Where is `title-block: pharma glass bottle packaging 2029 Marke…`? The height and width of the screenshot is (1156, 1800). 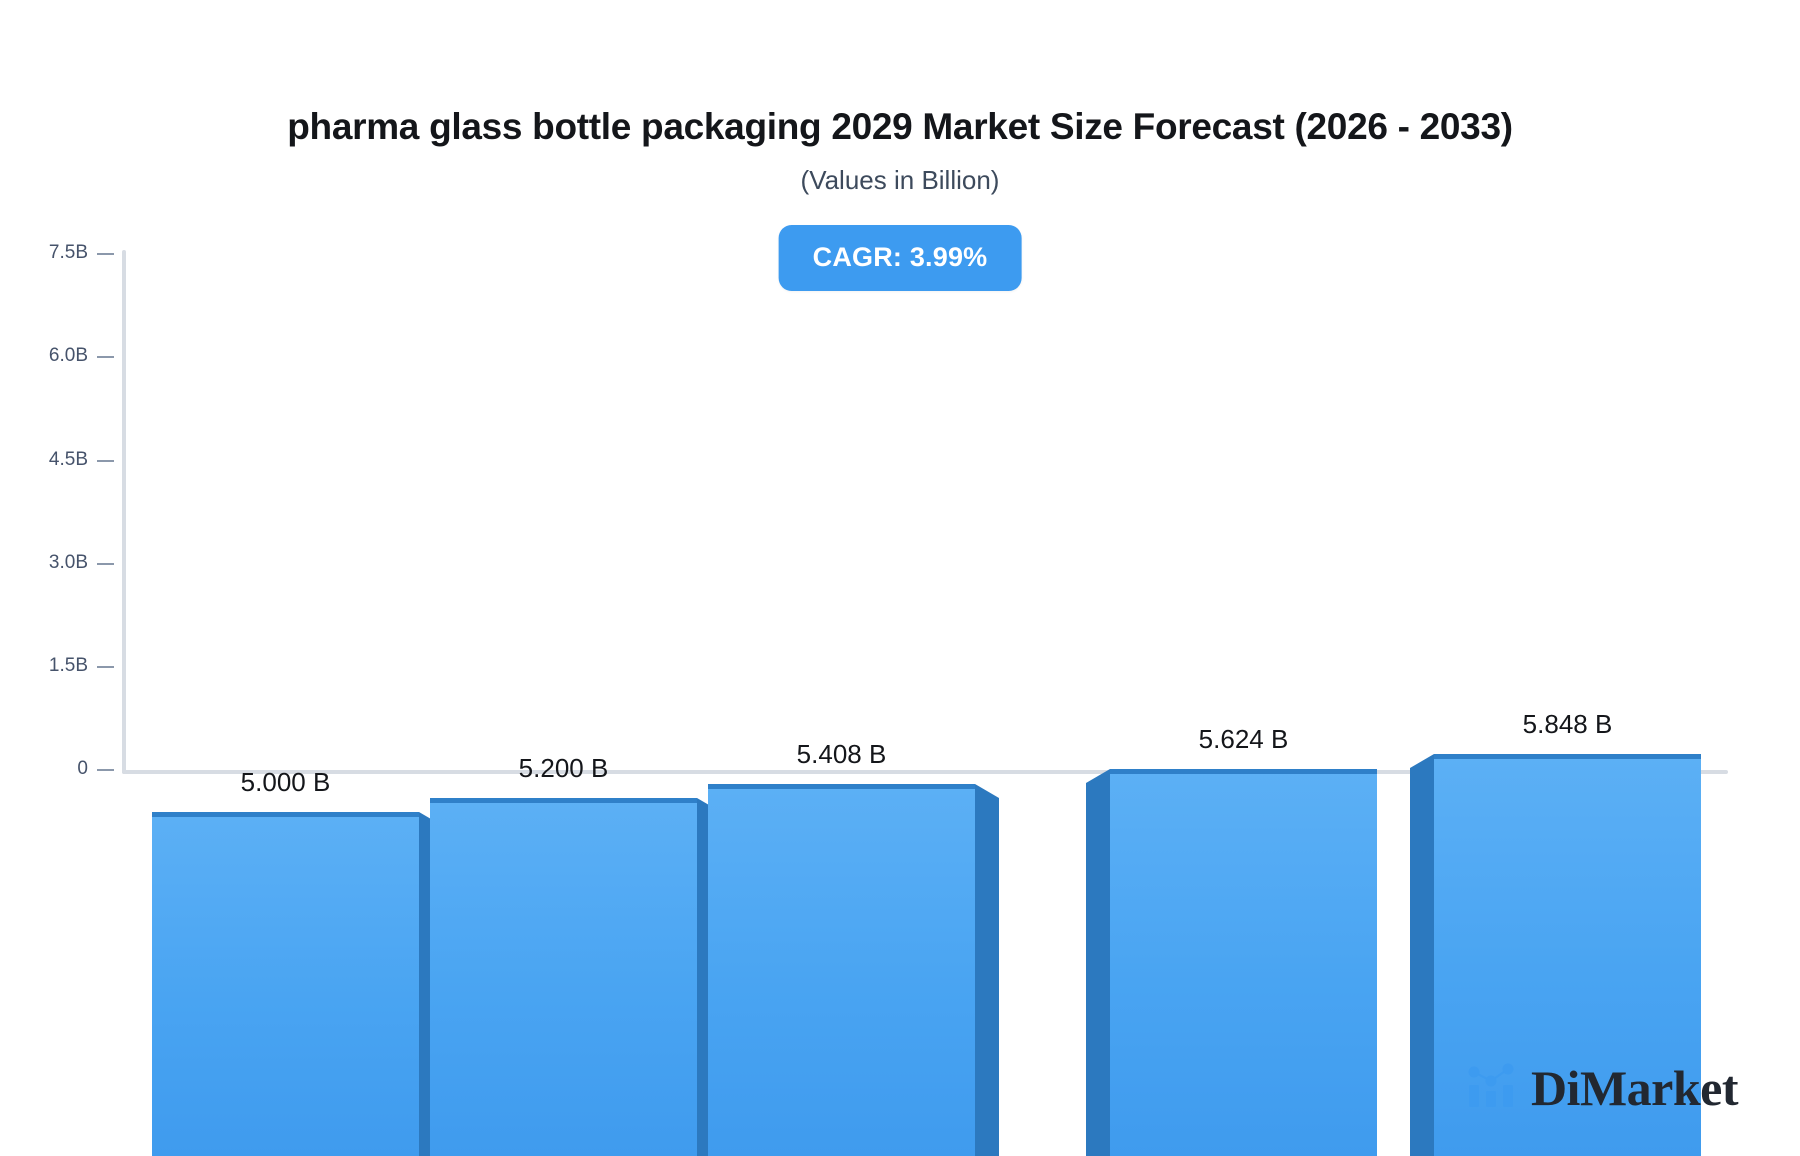 title-block: pharma glass bottle packaging 2029 Marke… is located at coordinates (900, 151).